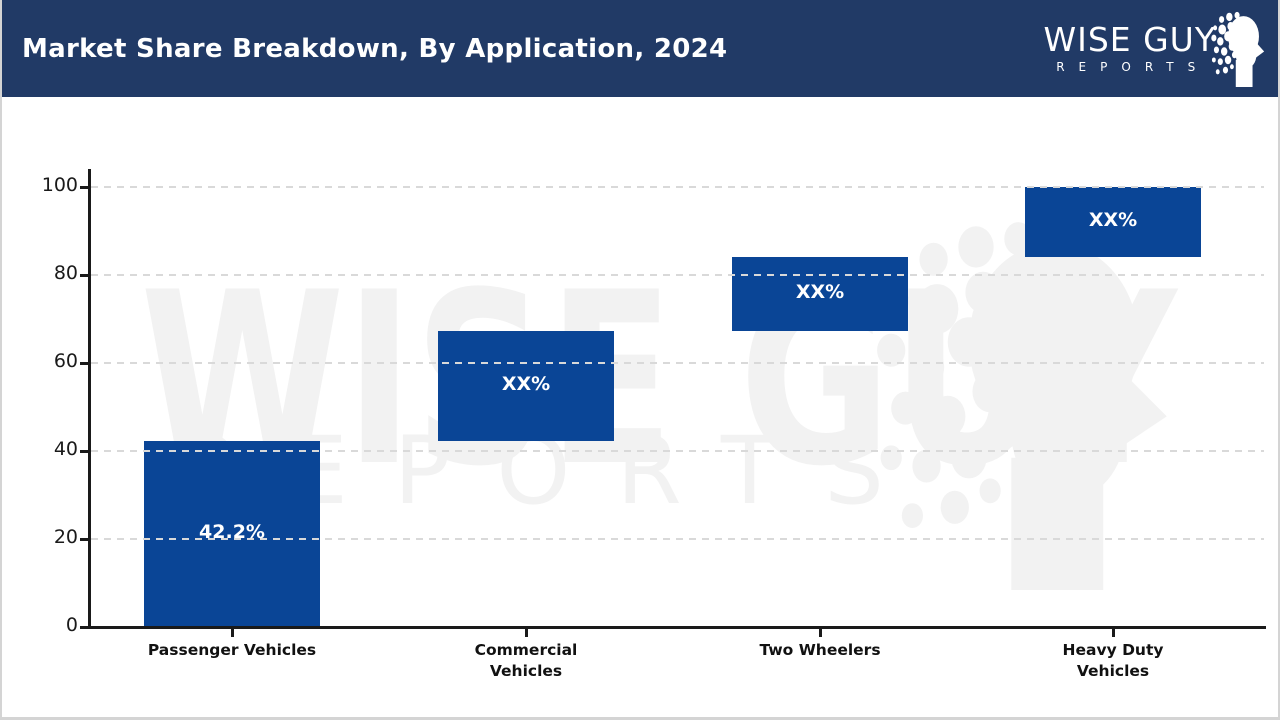 This screenshot has width=1280, height=720. Describe the element at coordinates (1129, 39) in the screenshot. I see `logo-wordmark: WISE GUY` at that location.